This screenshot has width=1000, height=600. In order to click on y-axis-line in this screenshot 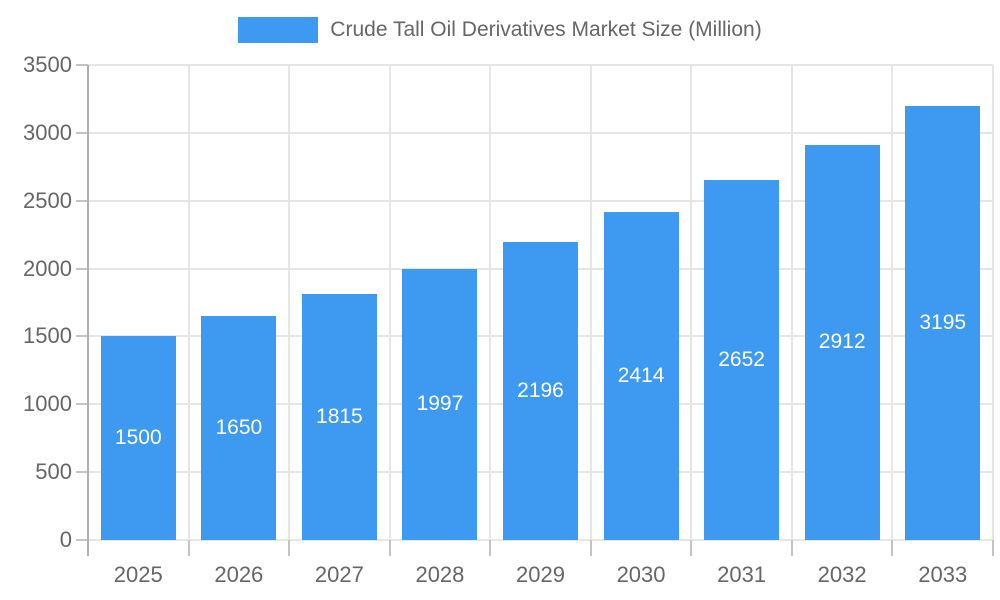, I will do `click(88, 310)`.